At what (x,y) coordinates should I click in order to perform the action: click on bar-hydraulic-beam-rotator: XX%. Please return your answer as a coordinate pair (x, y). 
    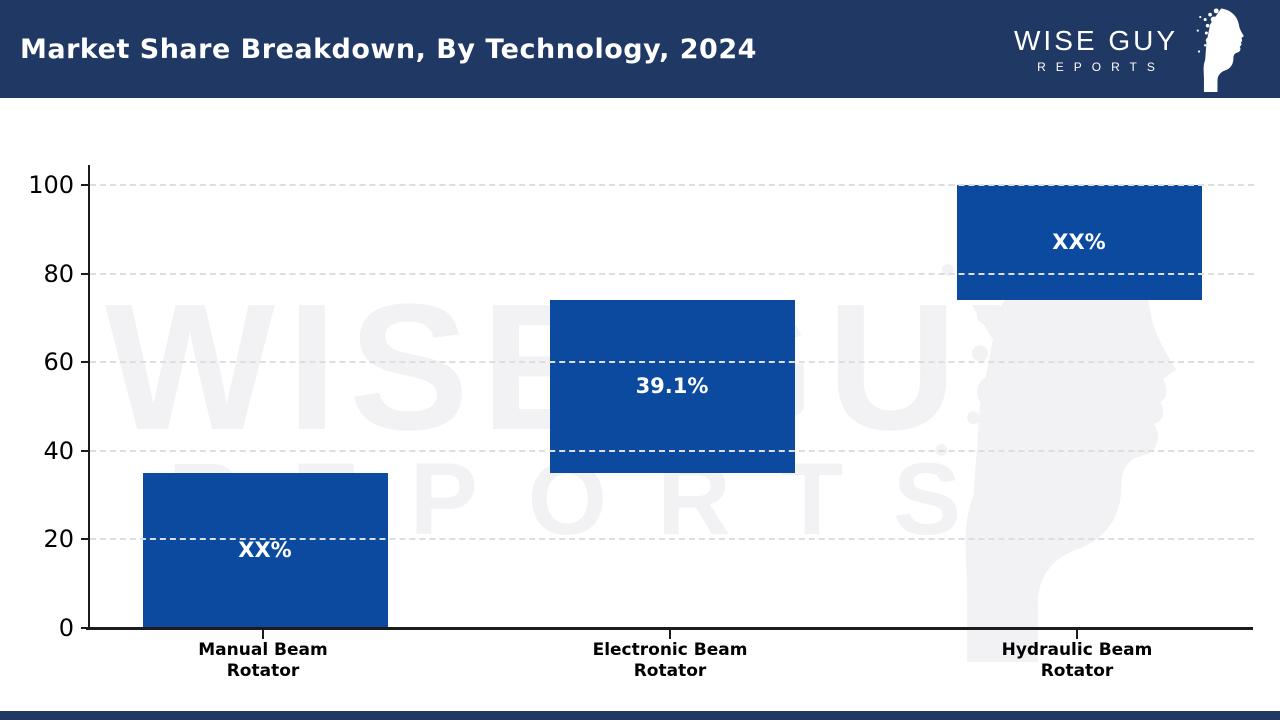
    Looking at the image, I should click on (1079, 242).